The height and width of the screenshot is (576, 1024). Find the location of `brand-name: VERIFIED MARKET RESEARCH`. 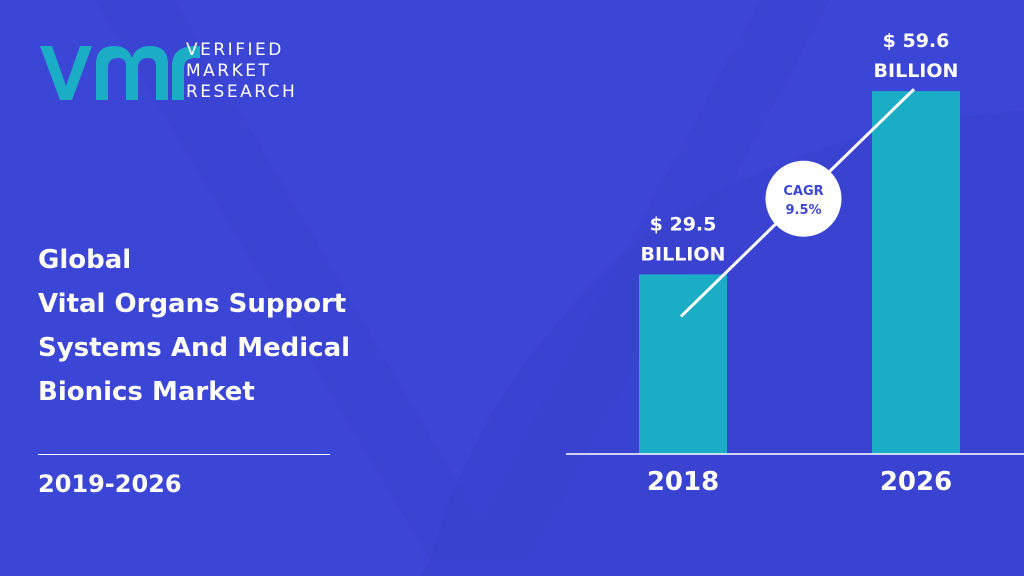

brand-name: VERIFIED MARKET RESEARCH is located at coordinates (241, 71).